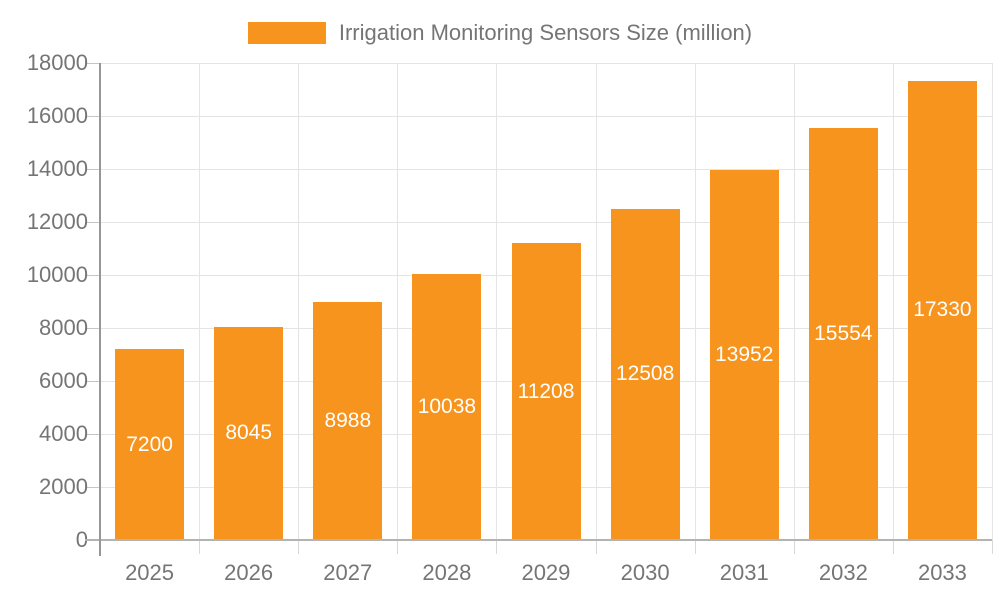 Image resolution: width=1000 pixels, height=600 pixels. What do you see at coordinates (57, 62) in the screenshot?
I see `y-axis-tick-label: 18000` at bounding box center [57, 62].